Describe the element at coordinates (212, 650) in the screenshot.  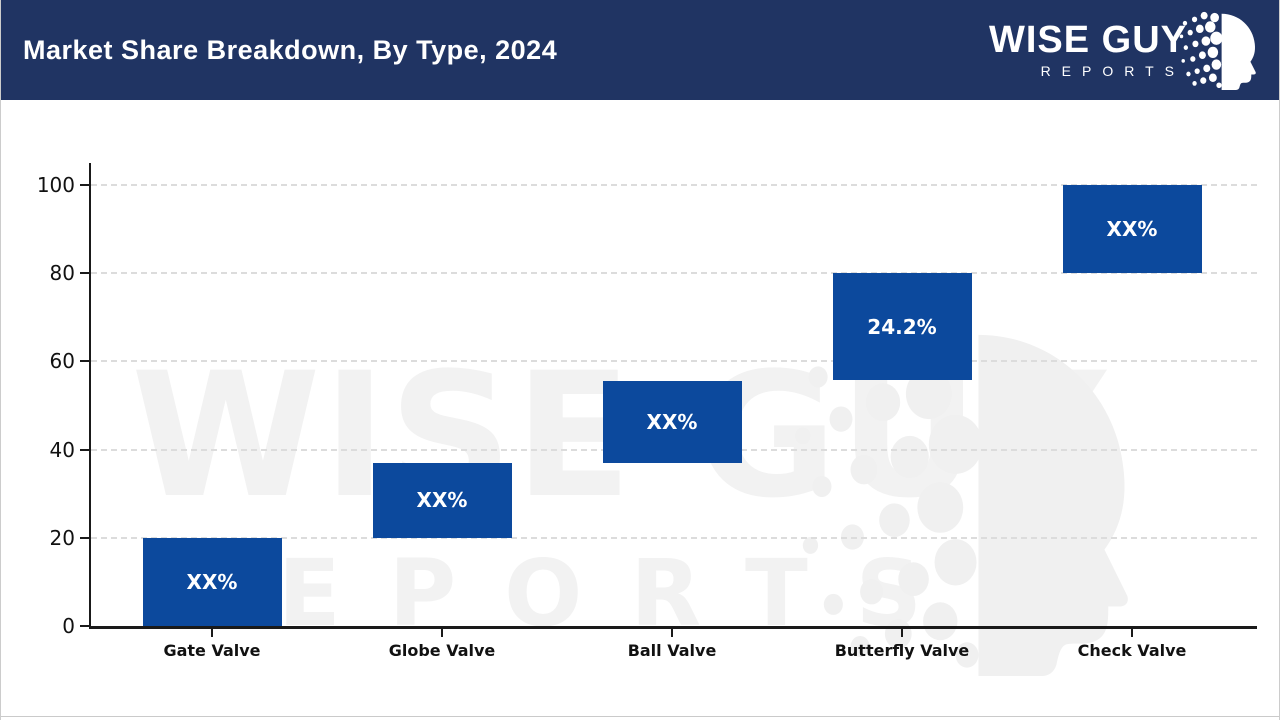
I see `x-axis-category-label-gate-valve: Gate Valve` at that location.